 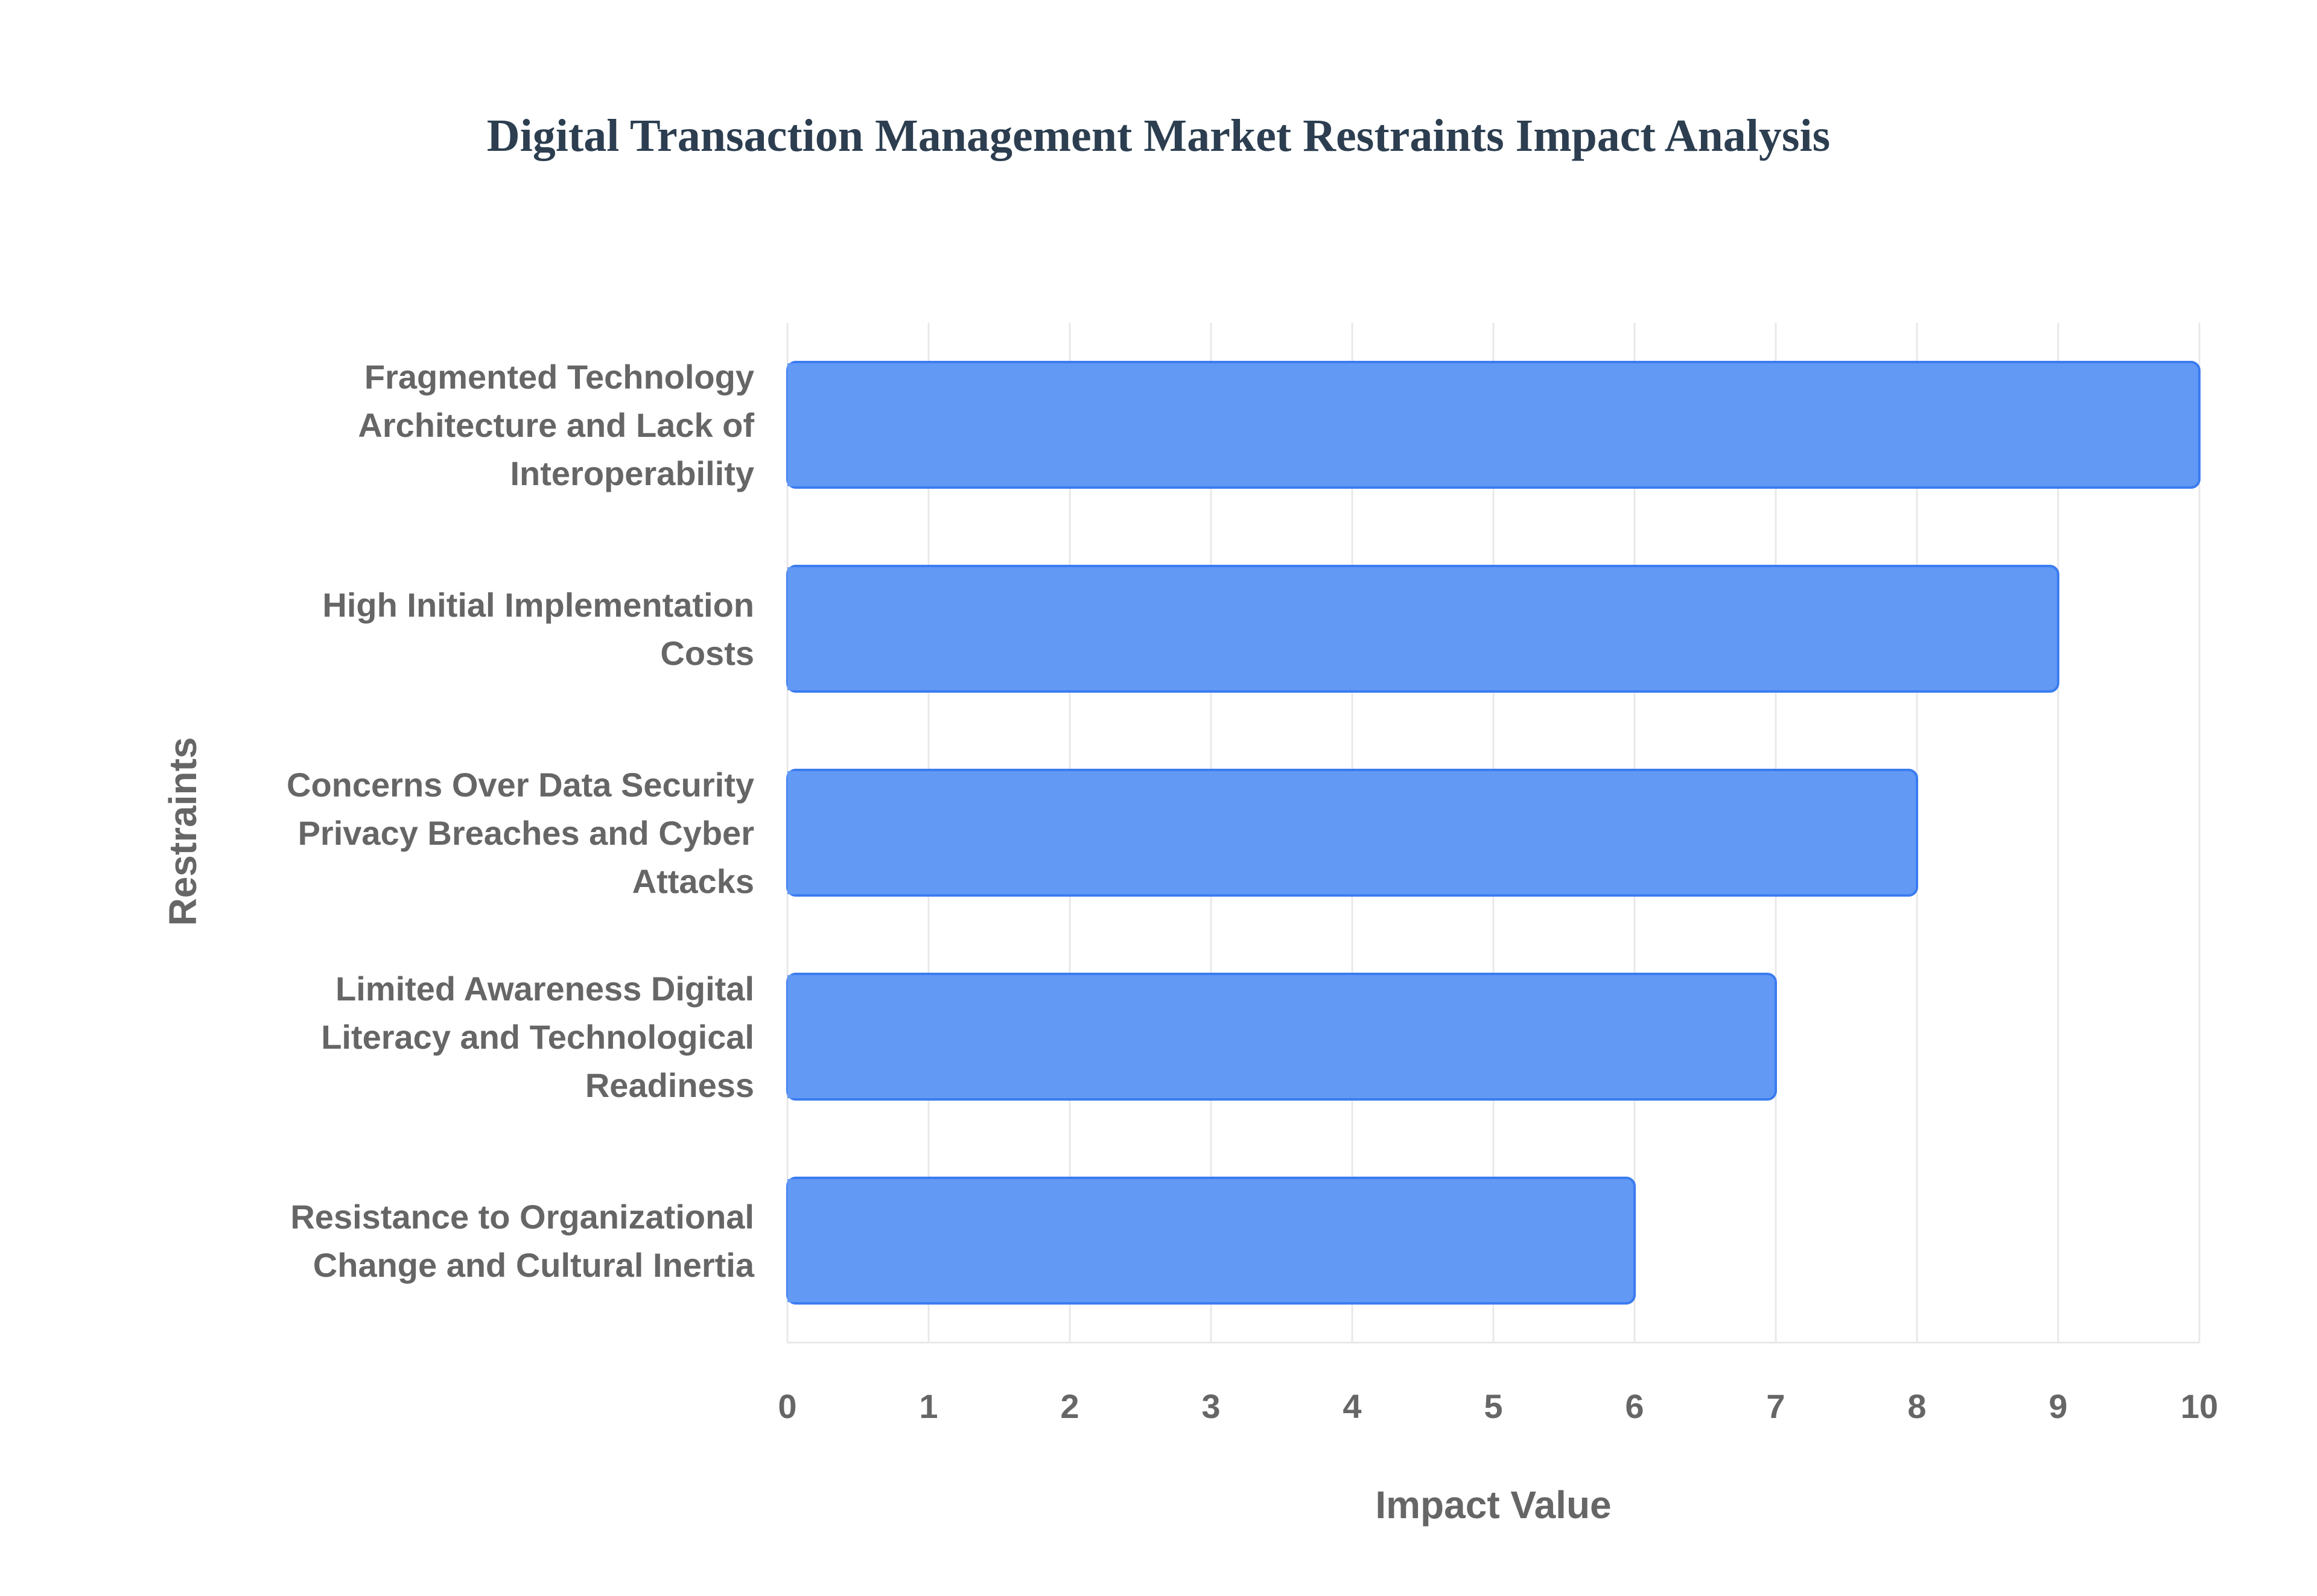 I want to click on y-axis-title: Restraints, so click(x=183, y=831).